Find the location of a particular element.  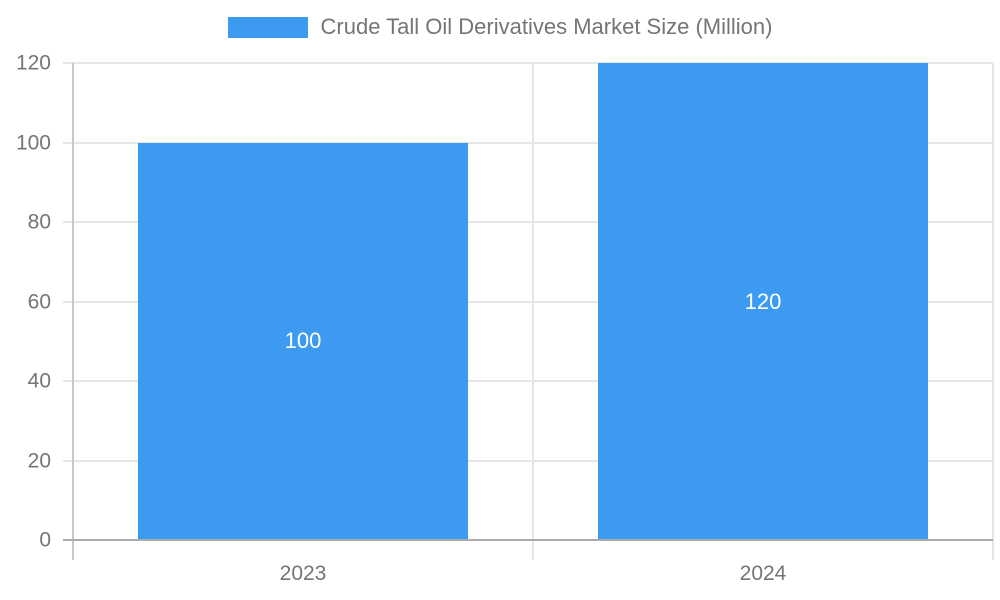

y-axis-line is located at coordinates (73, 311).